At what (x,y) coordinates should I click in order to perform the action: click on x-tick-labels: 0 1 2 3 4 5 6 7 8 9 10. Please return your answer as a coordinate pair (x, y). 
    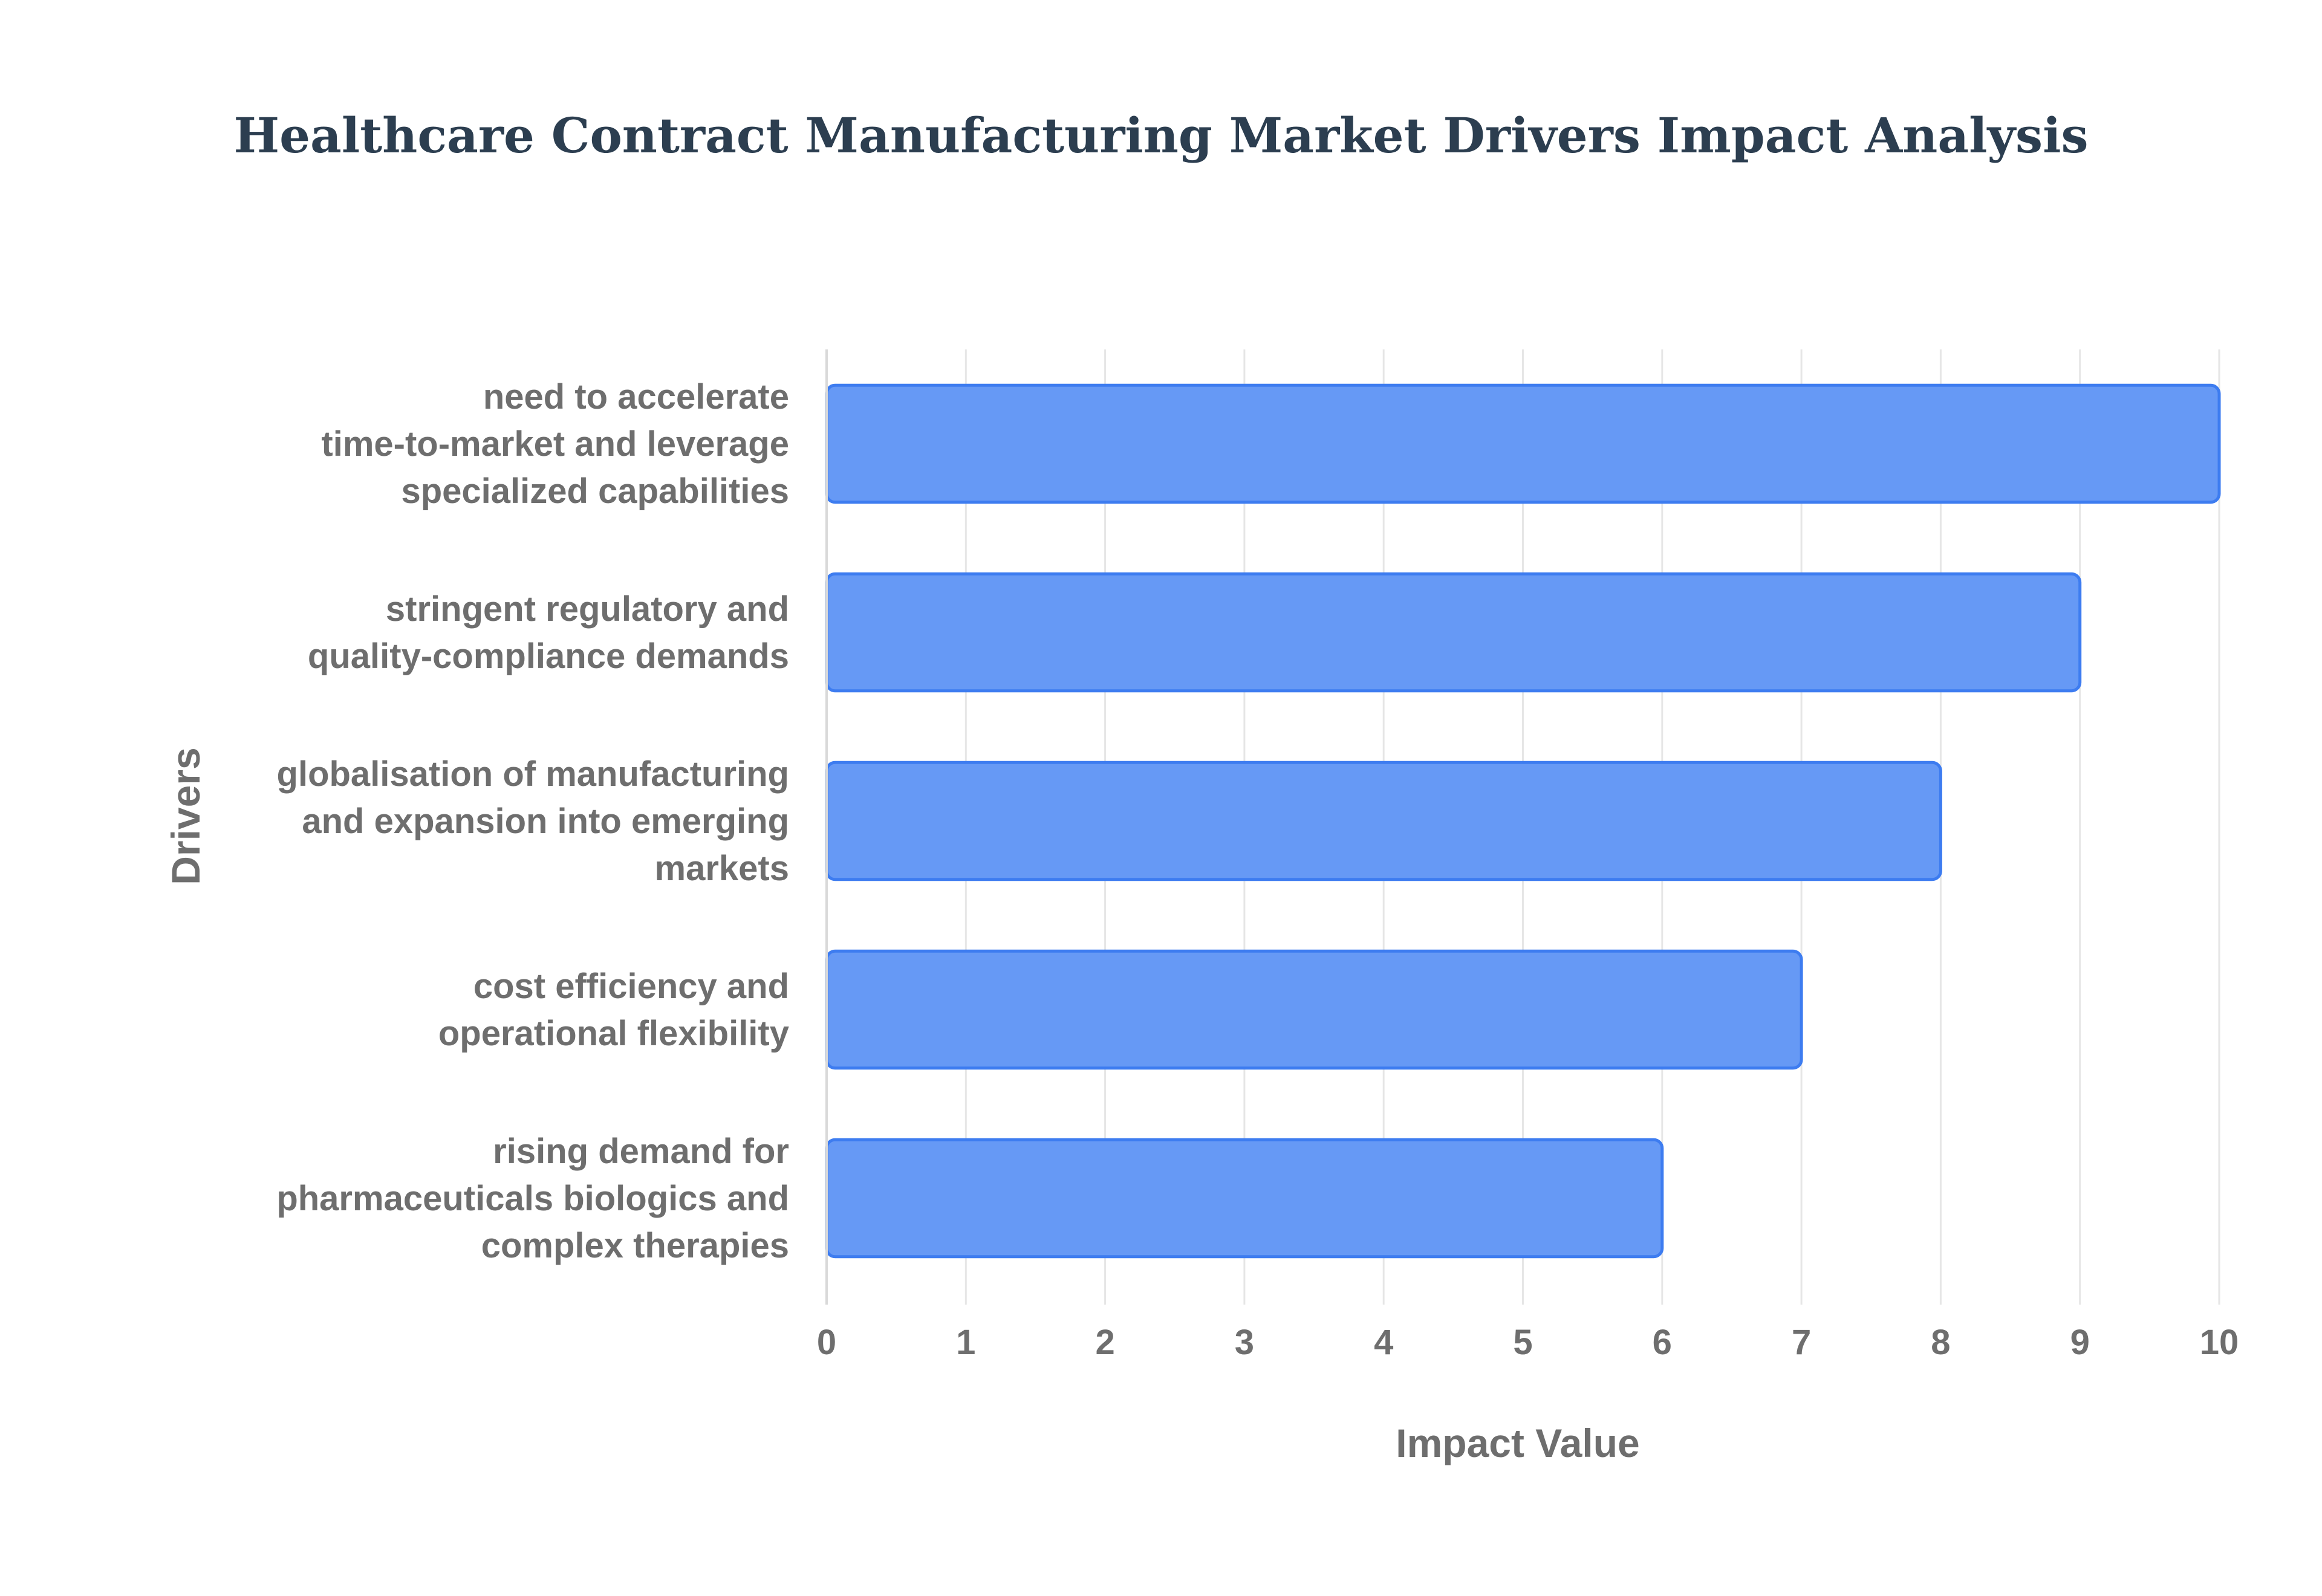
    Looking at the image, I should click on (1528, 1342).